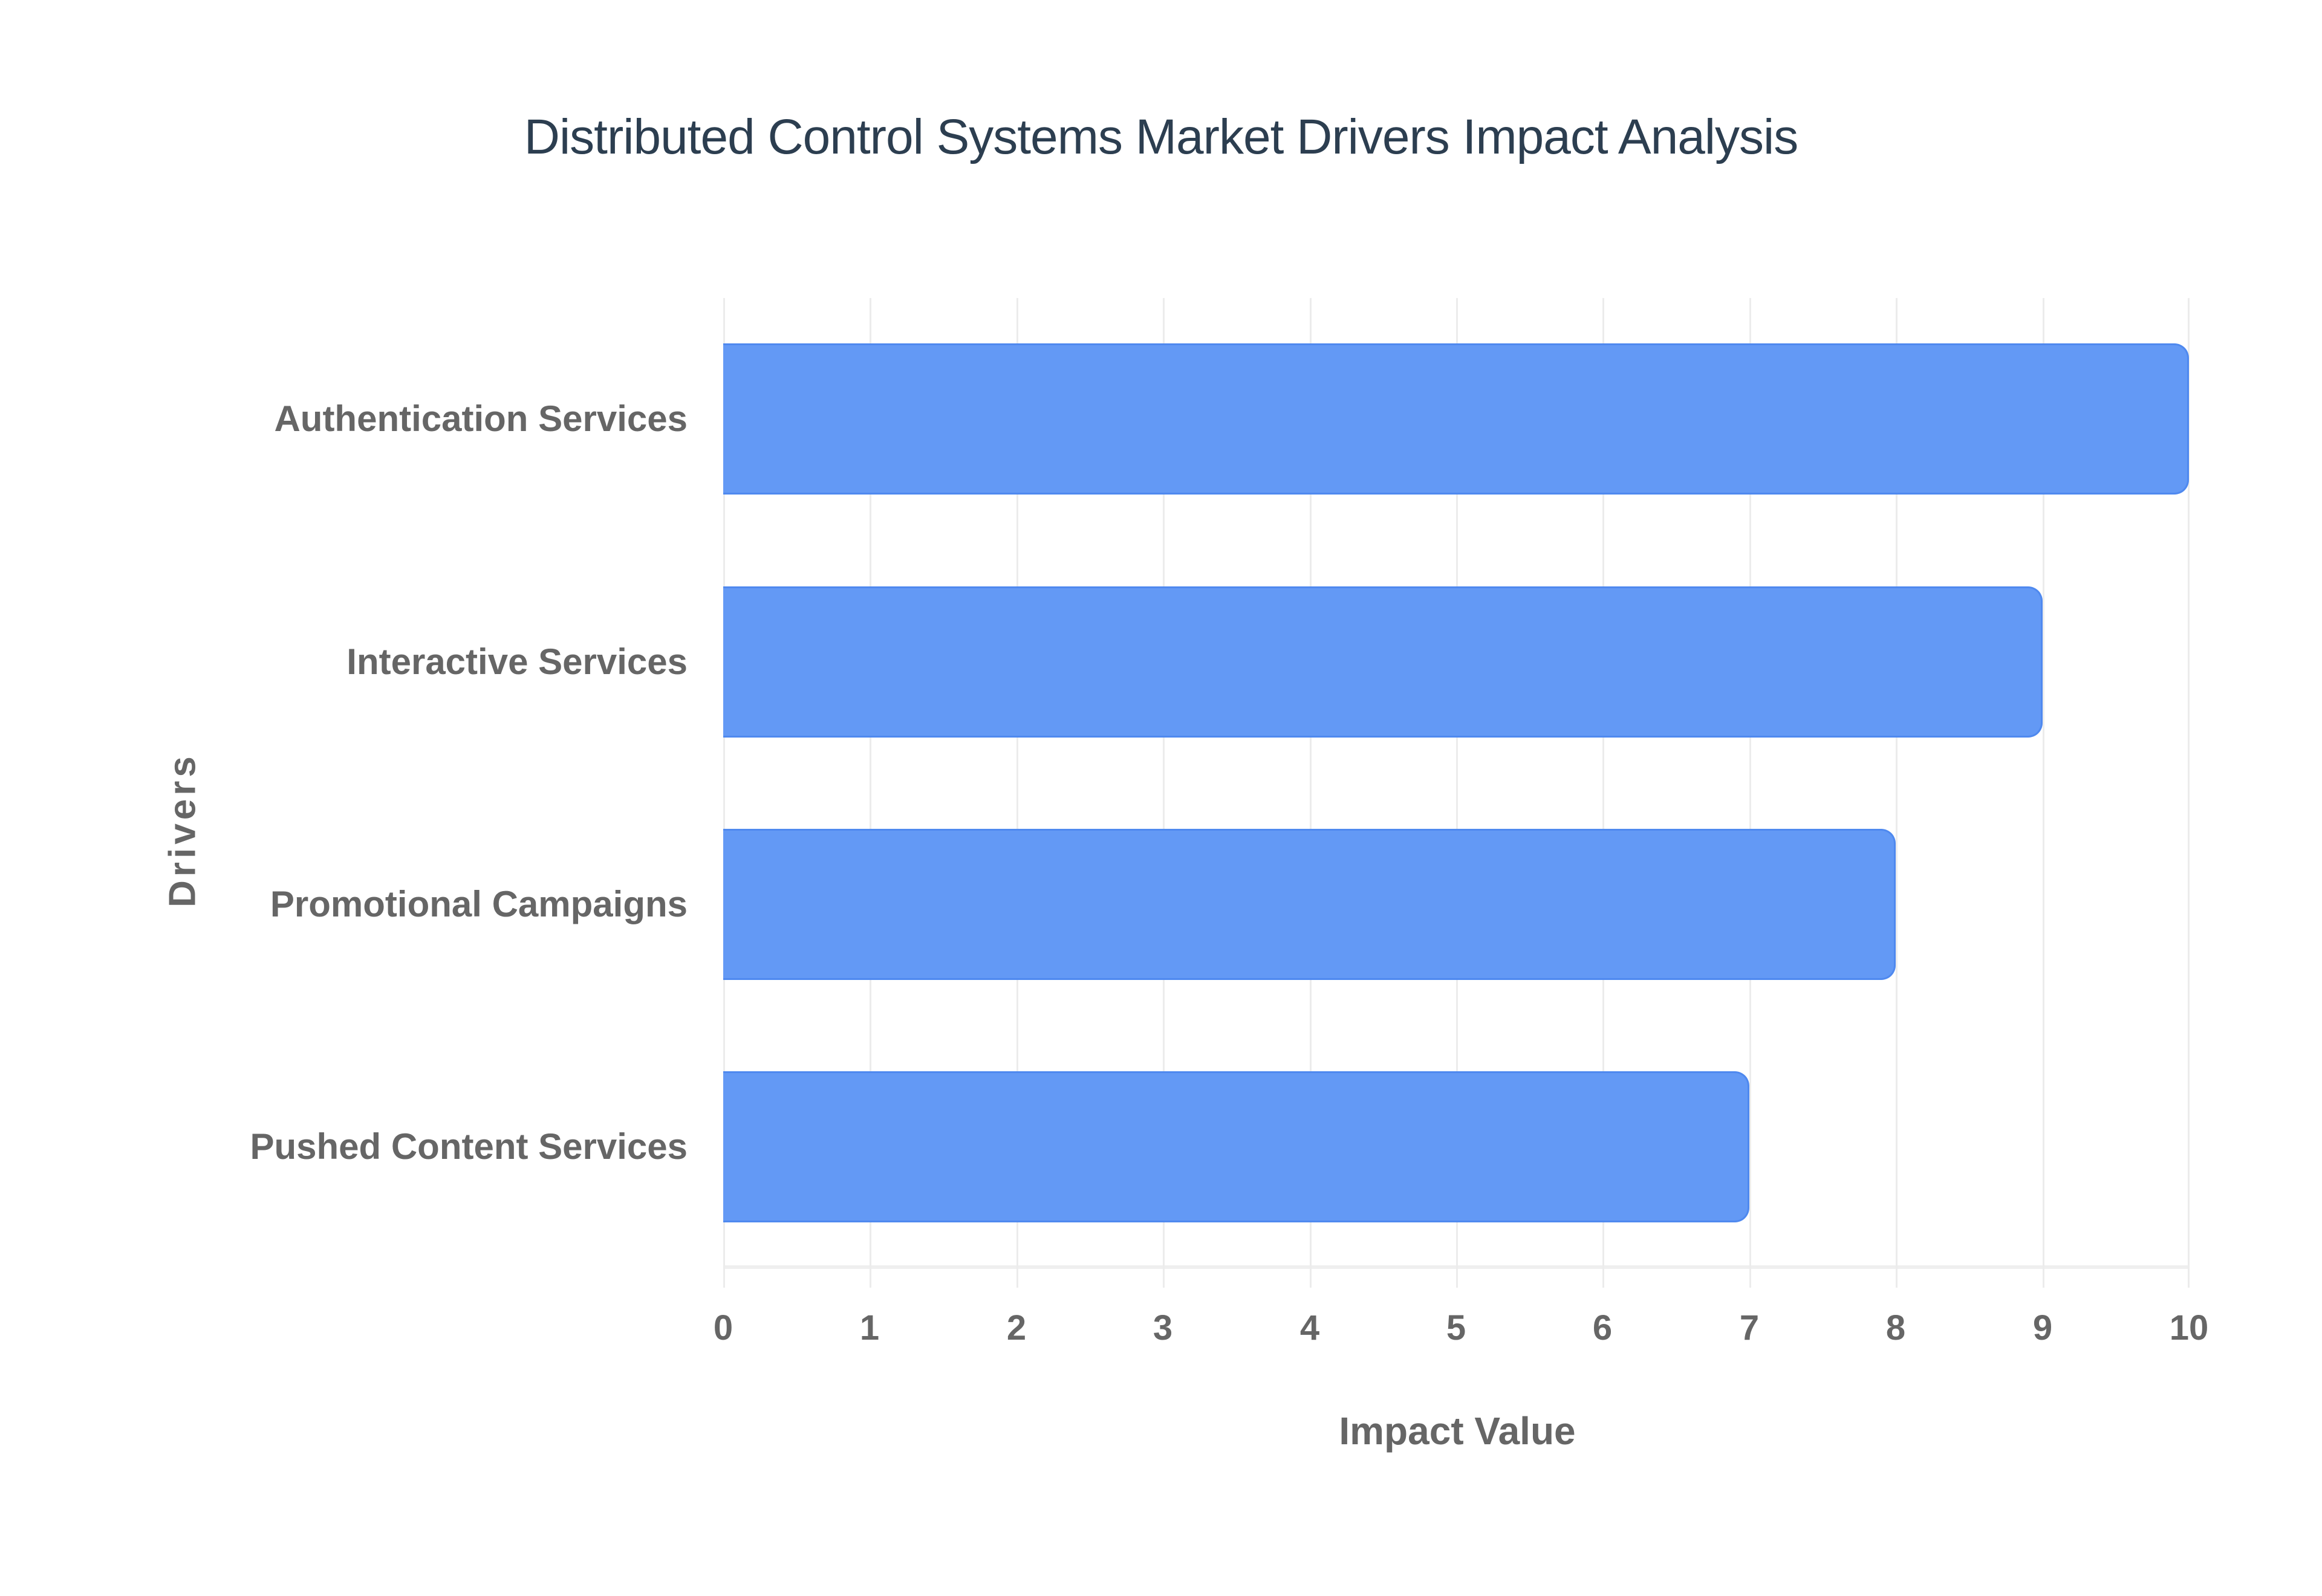 Image resolution: width=2322 pixels, height=1596 pixels. I want to click on y-tick-label: Authentication Services, so click(481, 418).